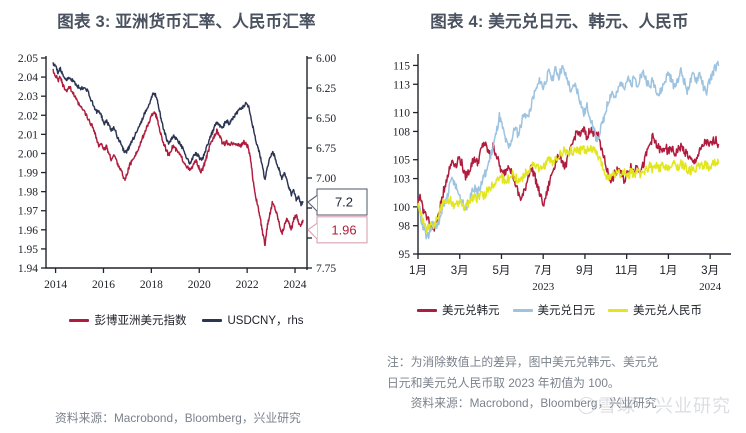 This screenshot has width=746, height=433. What do you see at coordinates (344, 202) in the screenshot?
I see `svg-text: 7.2` at bounding box center [344, 202].